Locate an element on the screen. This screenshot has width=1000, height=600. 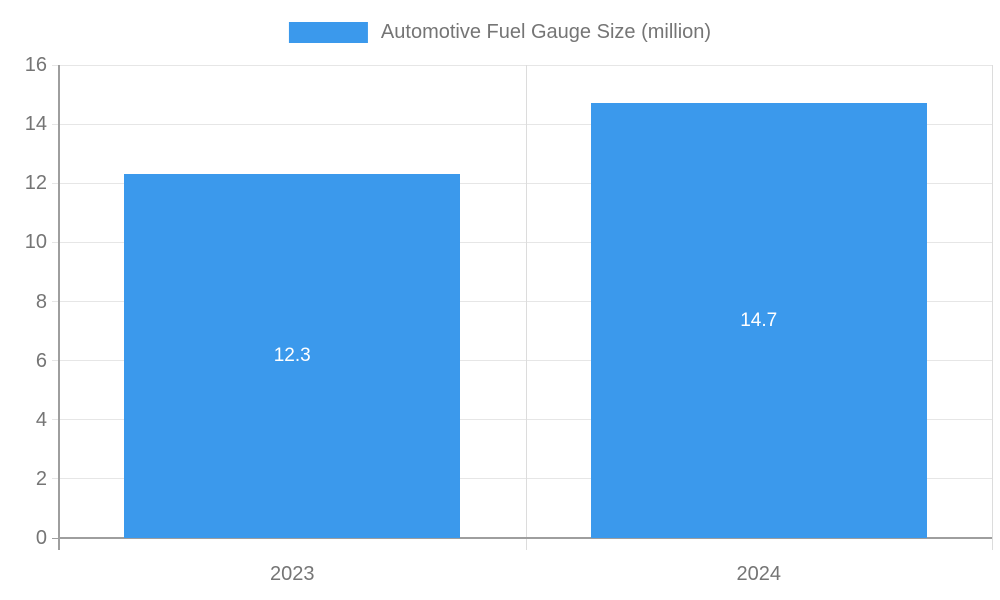
bar-value-label-2024: 14.7 is located at coordinates (759, 320).